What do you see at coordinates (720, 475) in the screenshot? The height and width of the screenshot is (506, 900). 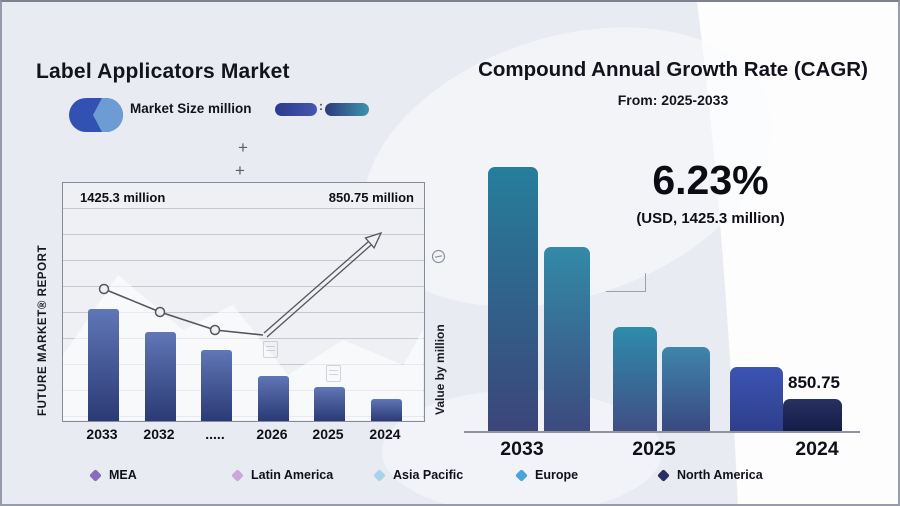 I see `legend-label: North America` at bounding box center [720, 475].